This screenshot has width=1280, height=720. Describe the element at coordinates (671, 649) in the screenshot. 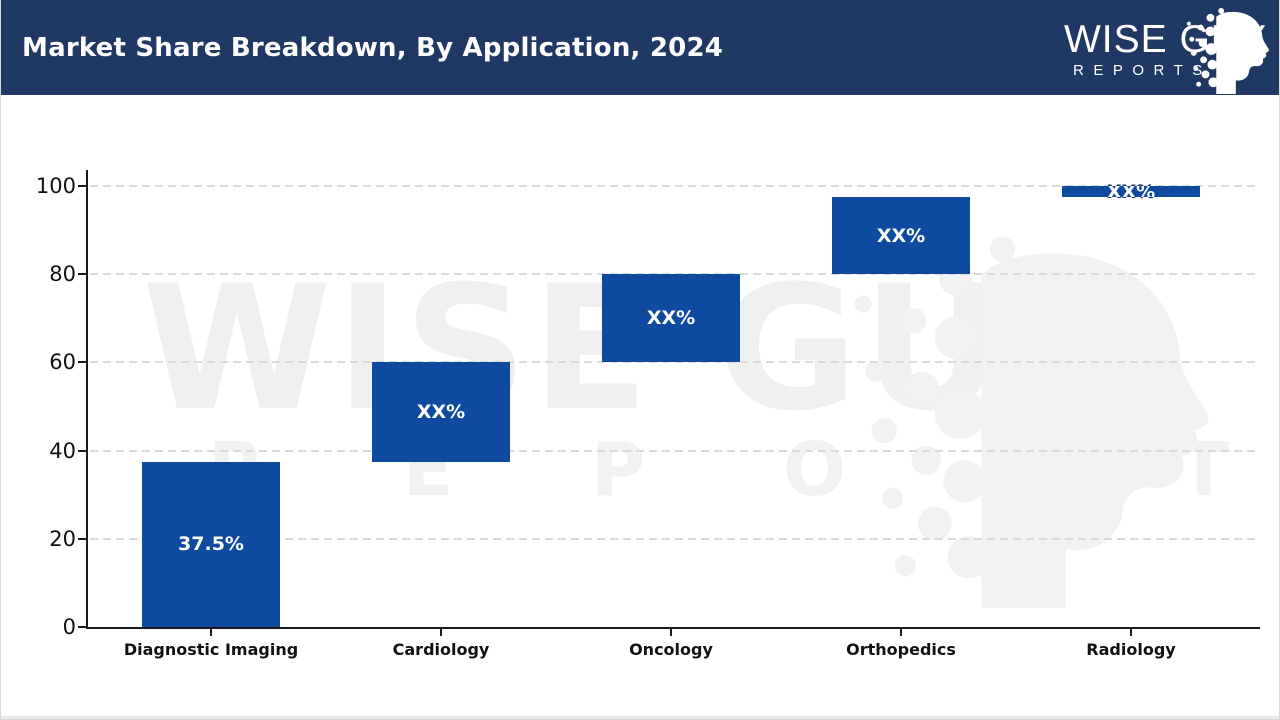

I see `x-tick-label-oncology: Oncology` at that location.